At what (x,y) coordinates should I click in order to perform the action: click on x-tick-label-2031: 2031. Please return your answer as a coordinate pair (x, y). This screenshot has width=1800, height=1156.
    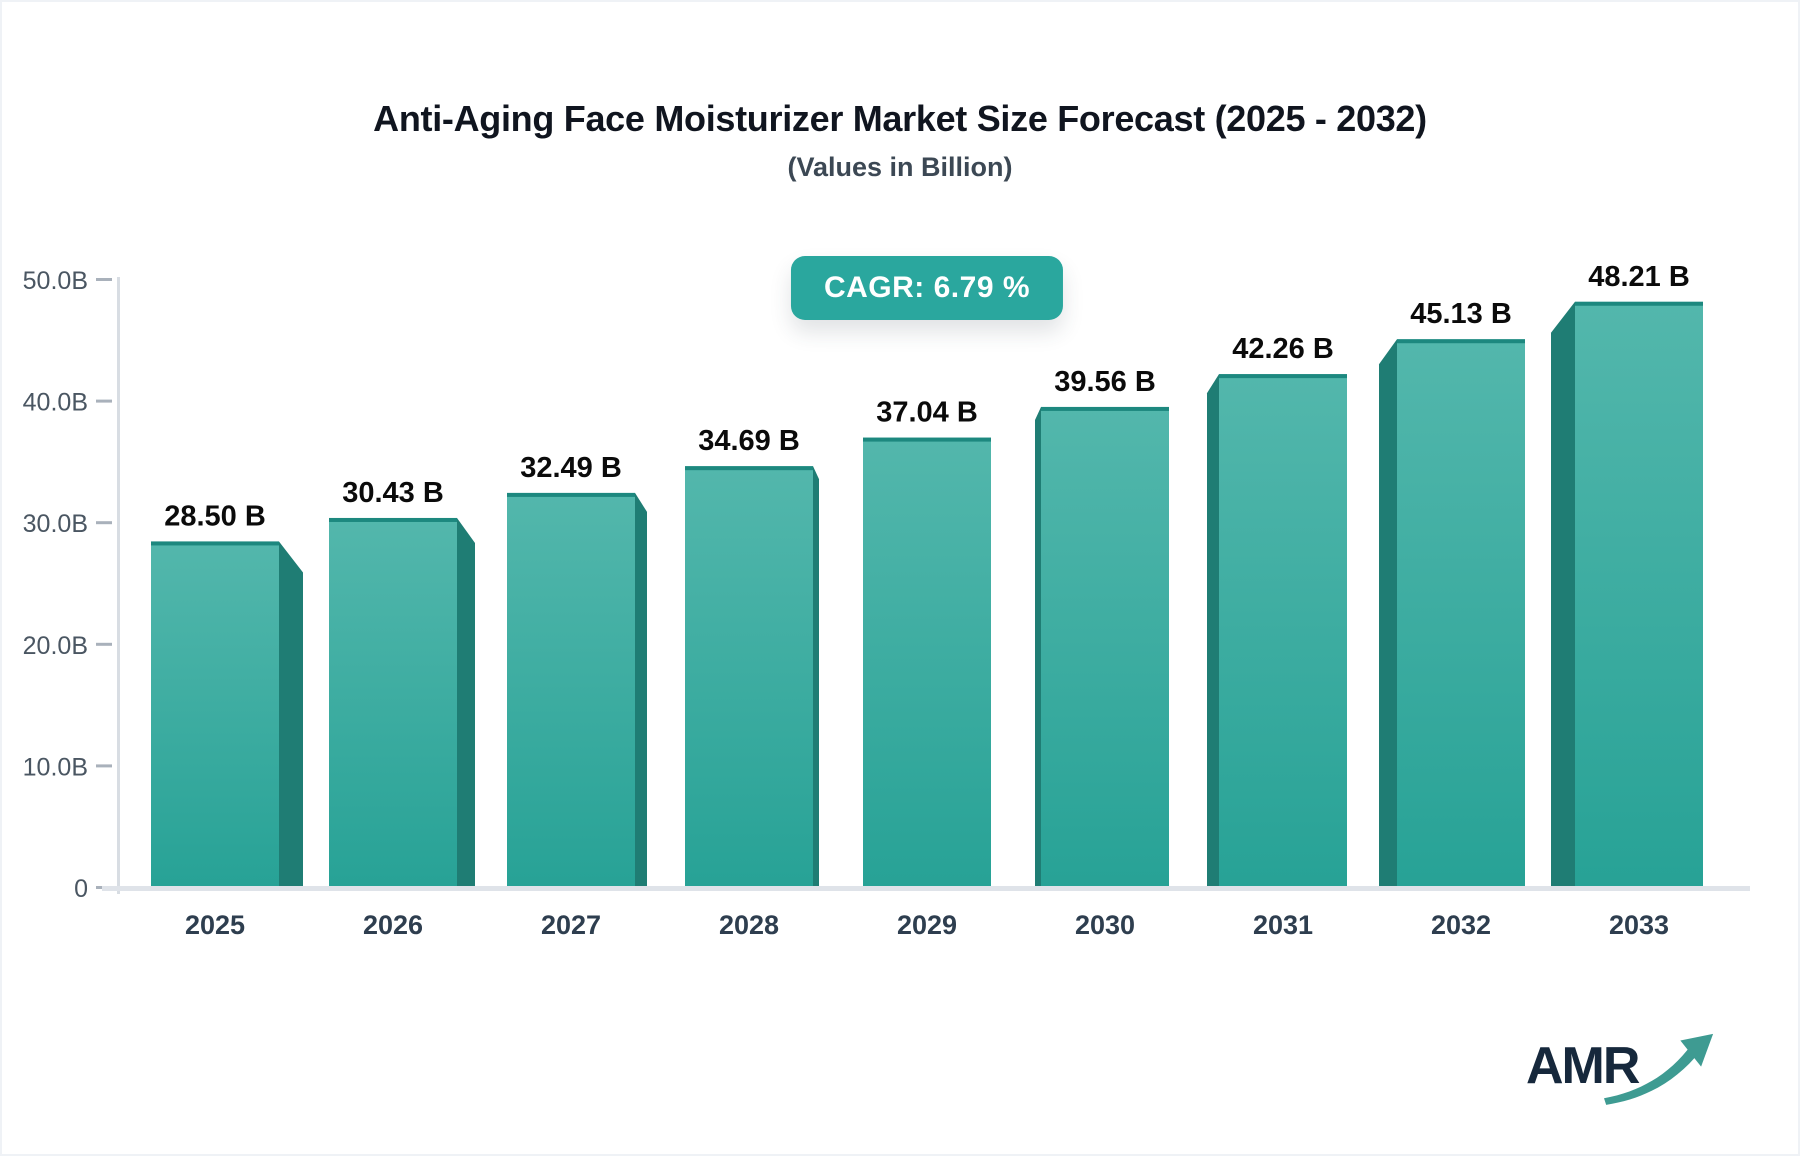
    Looking at the image, I should click on (1283, 925).